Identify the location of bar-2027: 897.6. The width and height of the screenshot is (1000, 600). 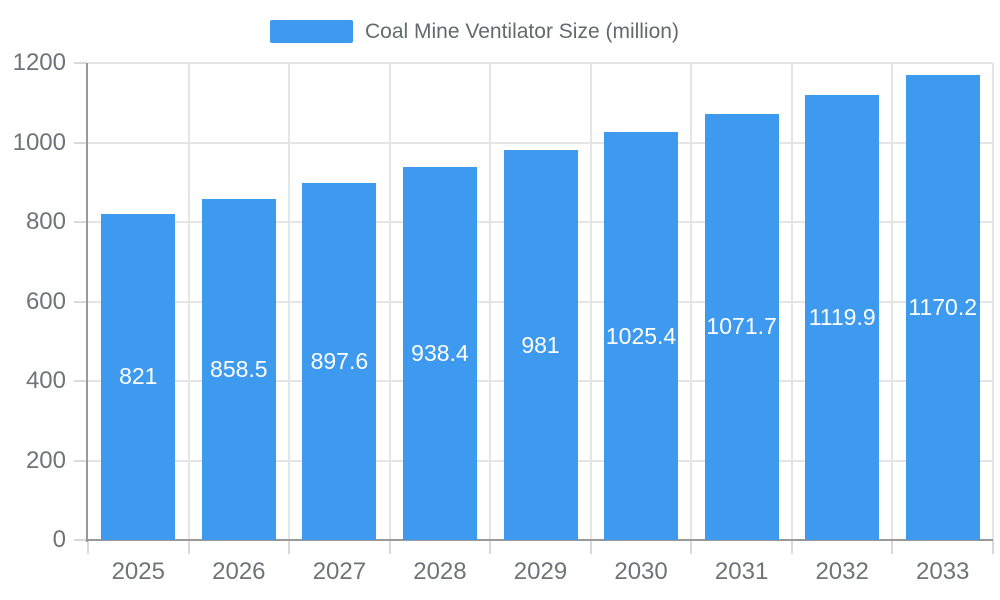
(339, 361).